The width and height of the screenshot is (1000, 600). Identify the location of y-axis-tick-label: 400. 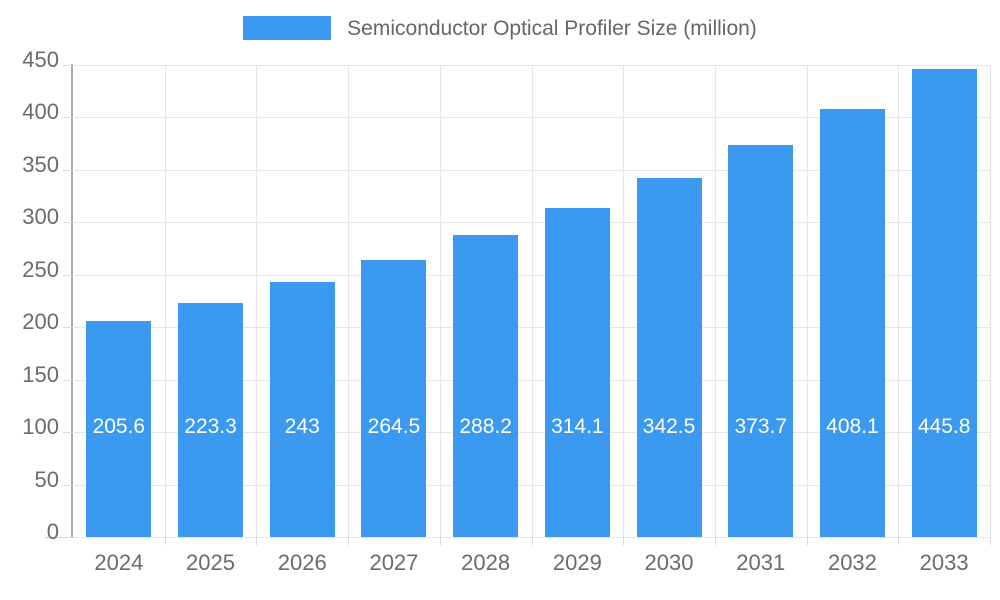
(40, 112).